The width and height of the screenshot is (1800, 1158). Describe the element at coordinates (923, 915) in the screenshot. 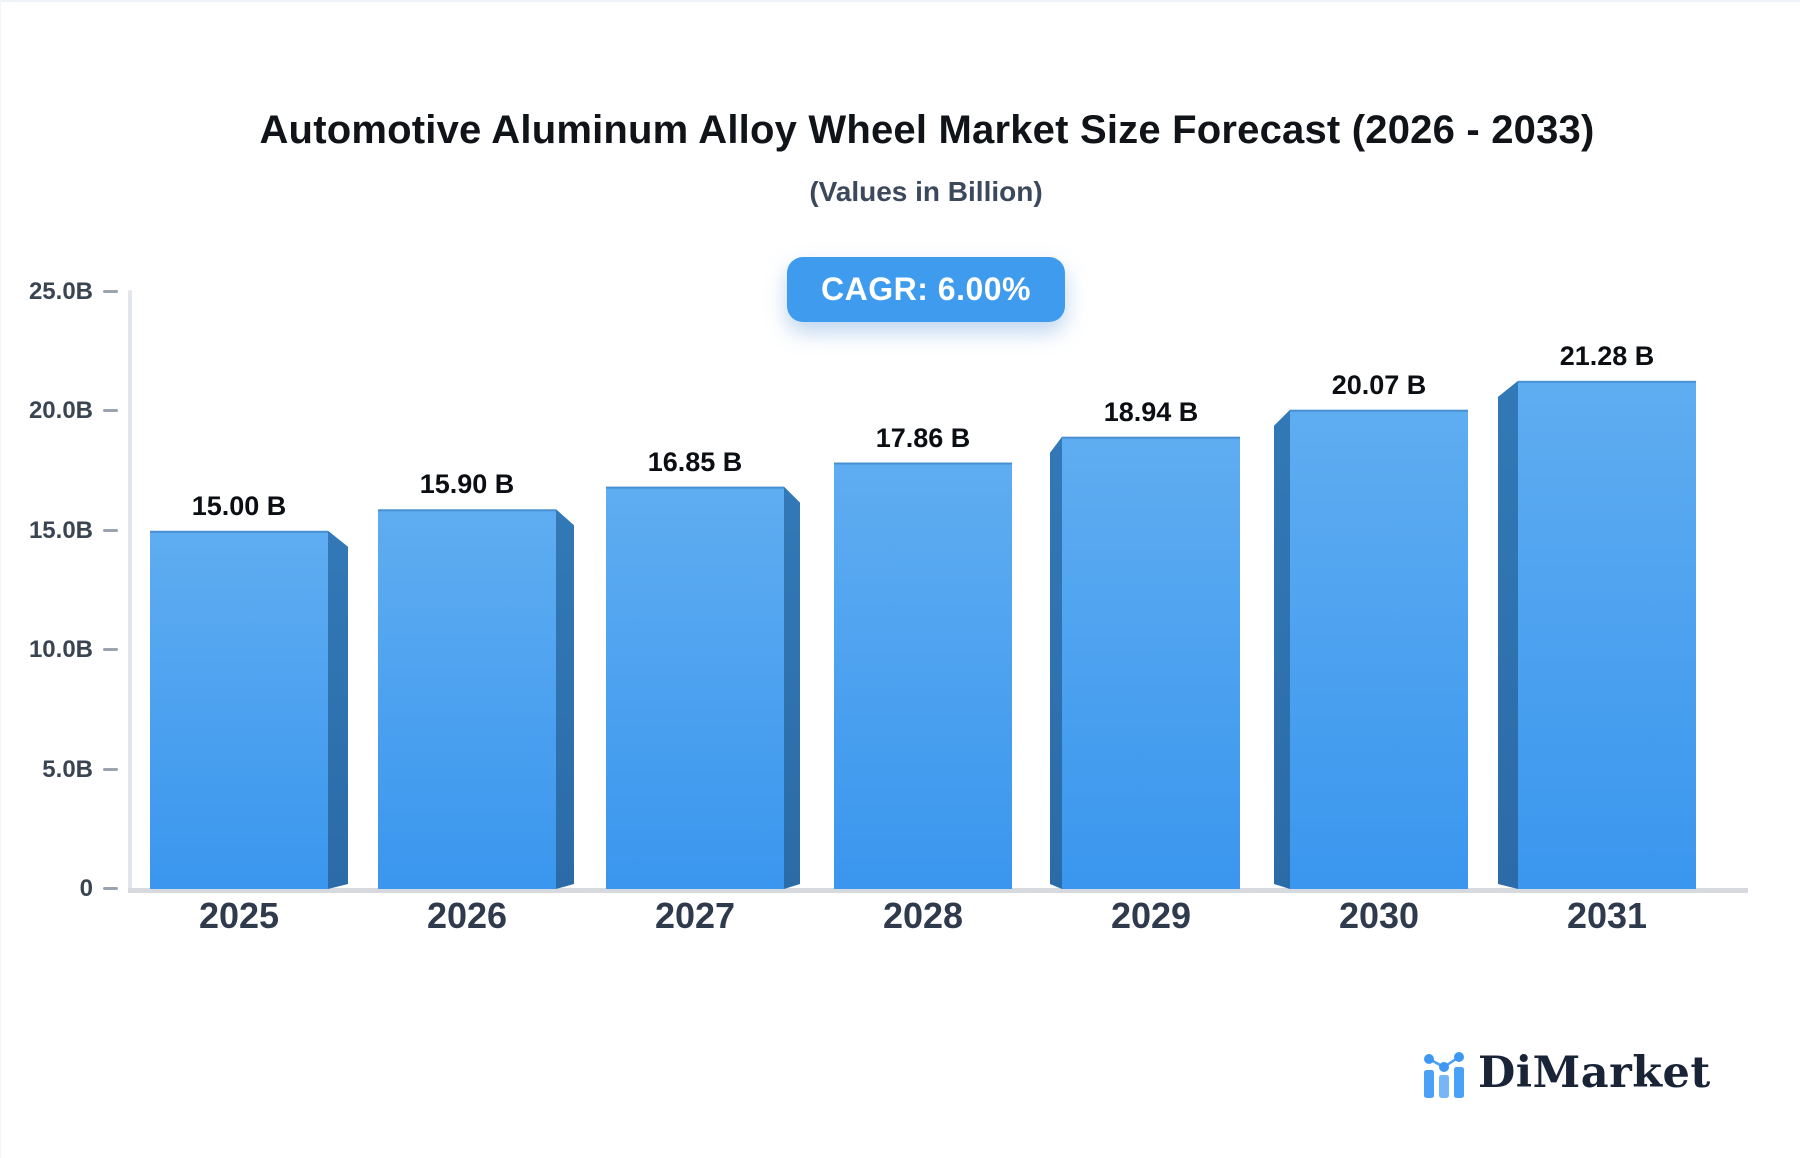

I see `x-axis-tick-label: 2028` at that location.